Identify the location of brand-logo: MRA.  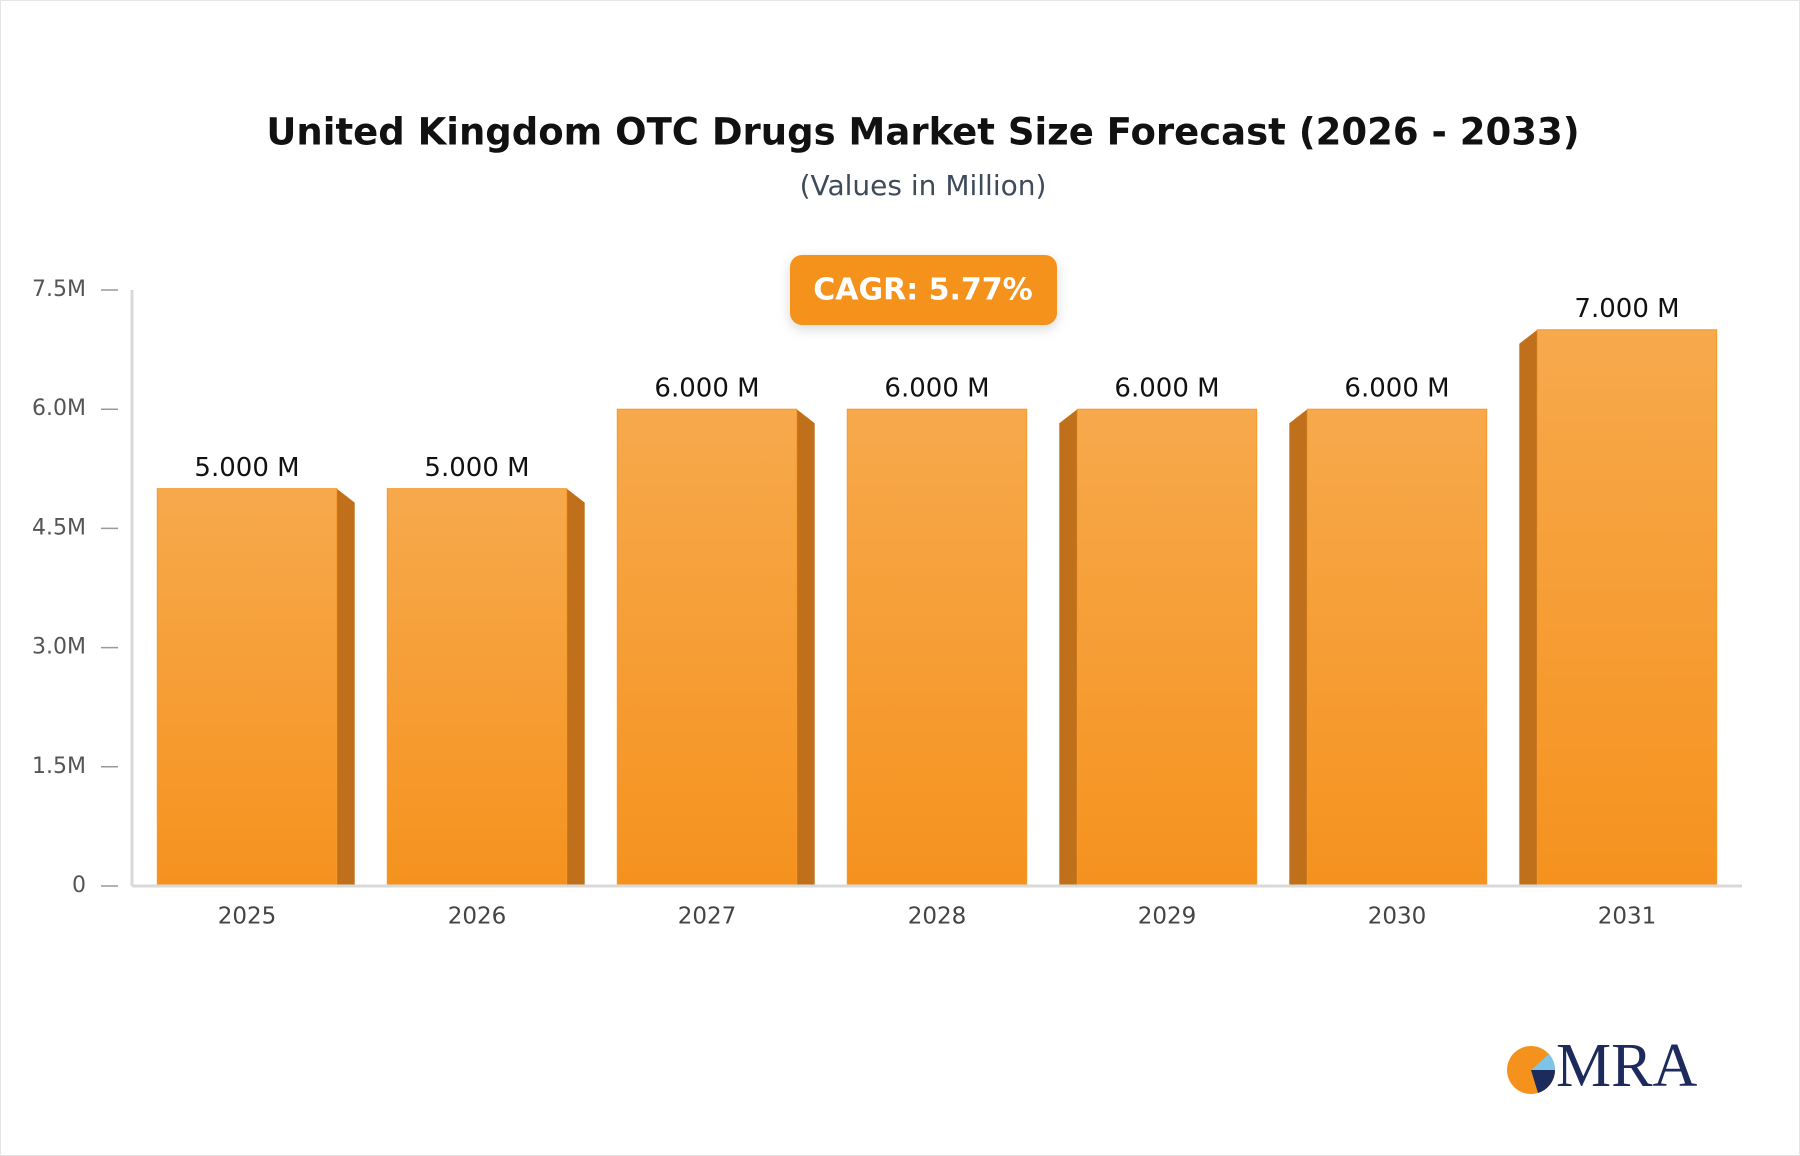
(1602, 1066).